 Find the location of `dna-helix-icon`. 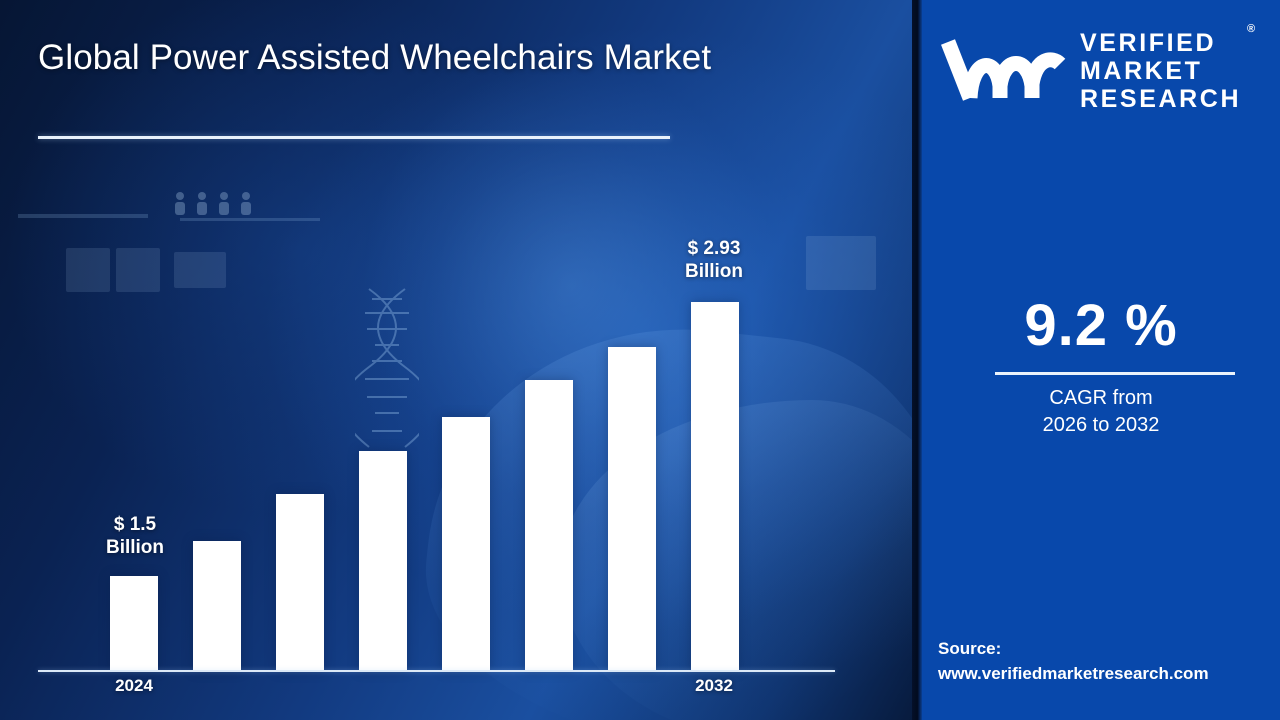

dna-helix-icon is located at coordinates (387, 368).